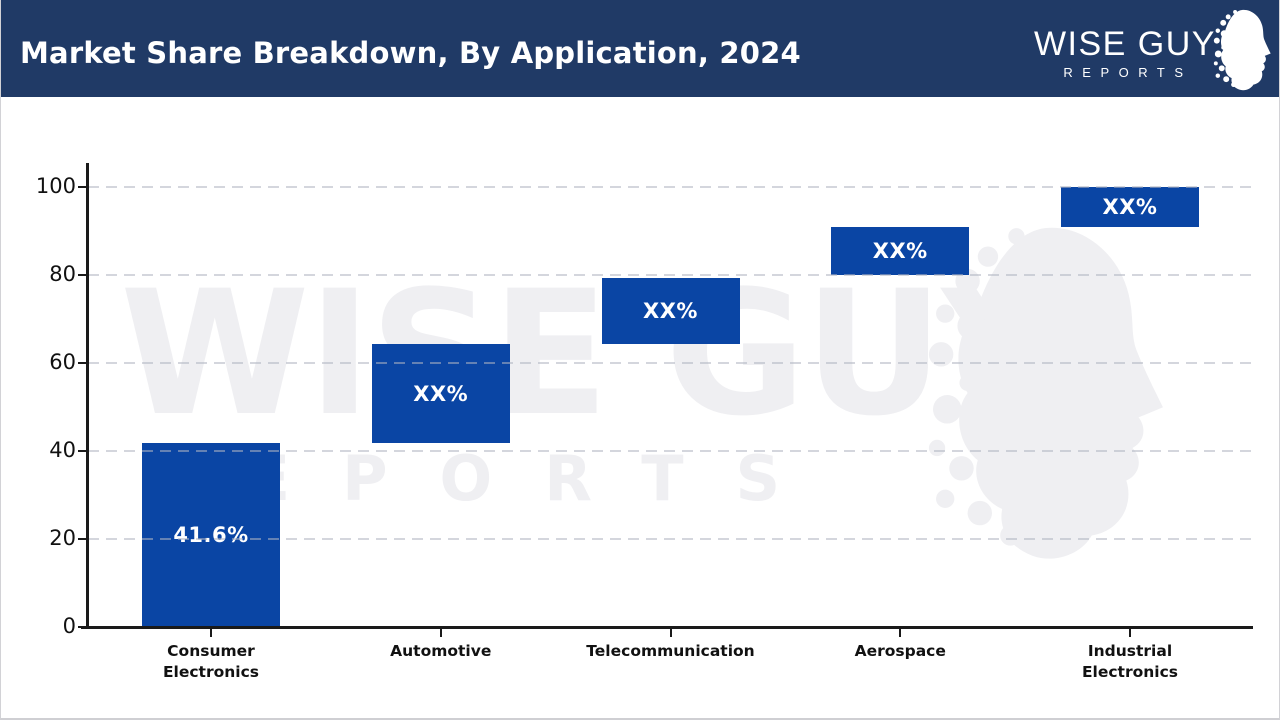 The image size is (1280, 720). I want to click on y-axis-line, so click(87, 395).